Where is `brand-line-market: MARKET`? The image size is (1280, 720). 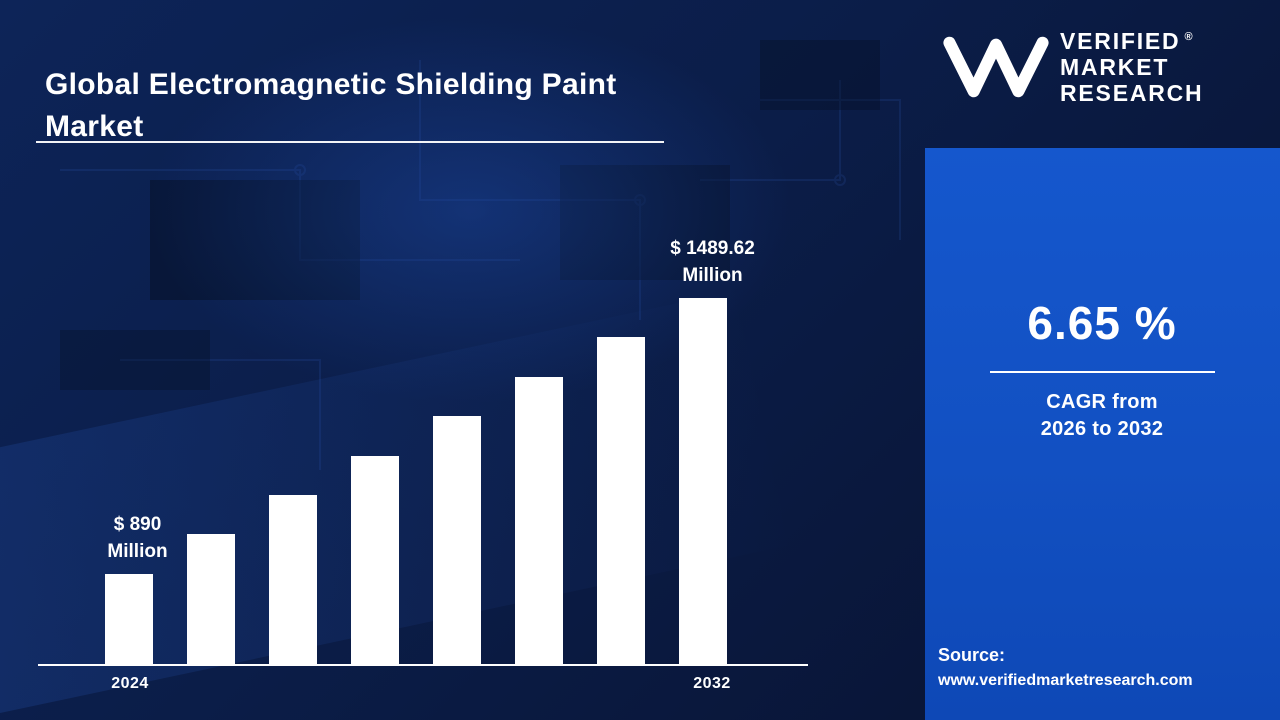 brand-line-market: MARKET is located at coordinates (1115, 67).